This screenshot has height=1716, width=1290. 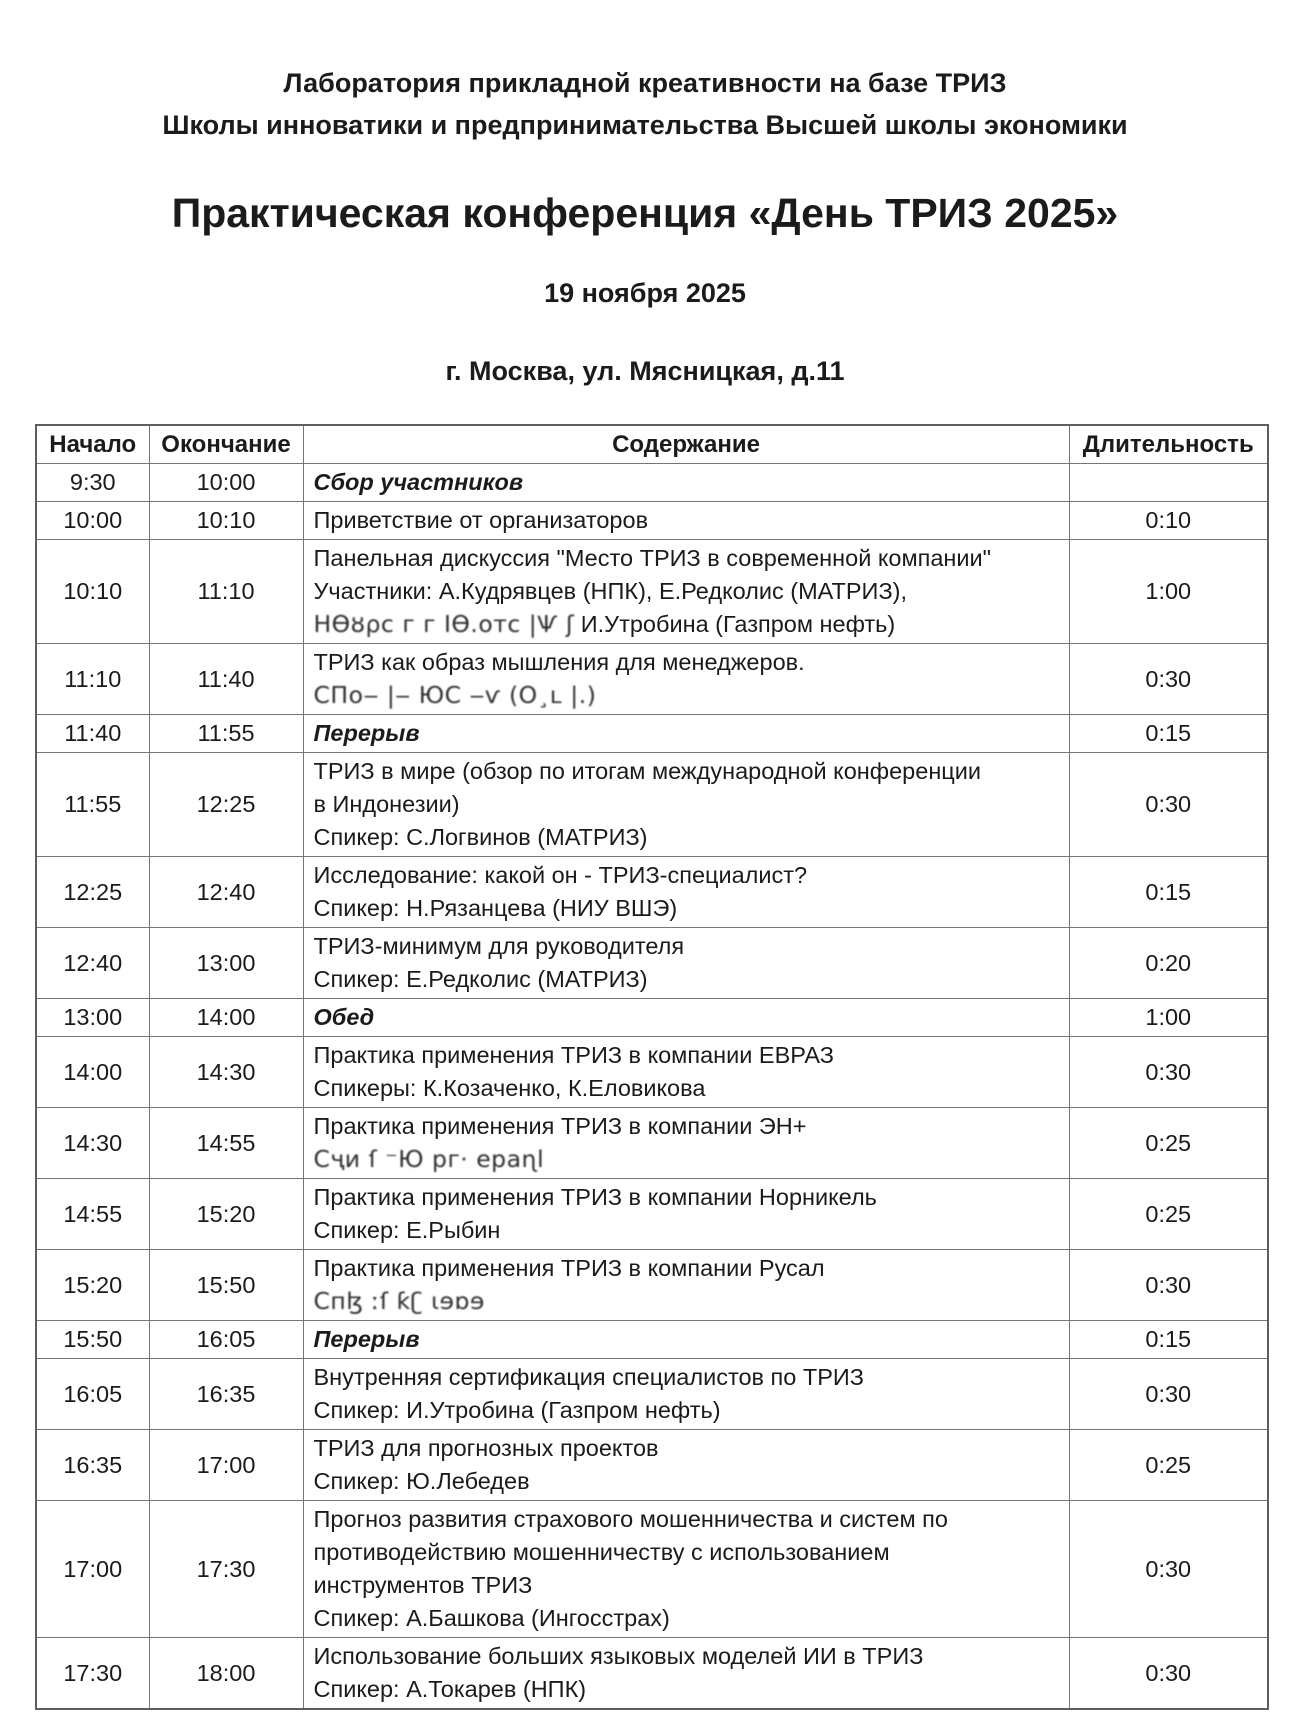 I want to click on content-text: Приветствие от организаторов, so click(x=481, y=520).